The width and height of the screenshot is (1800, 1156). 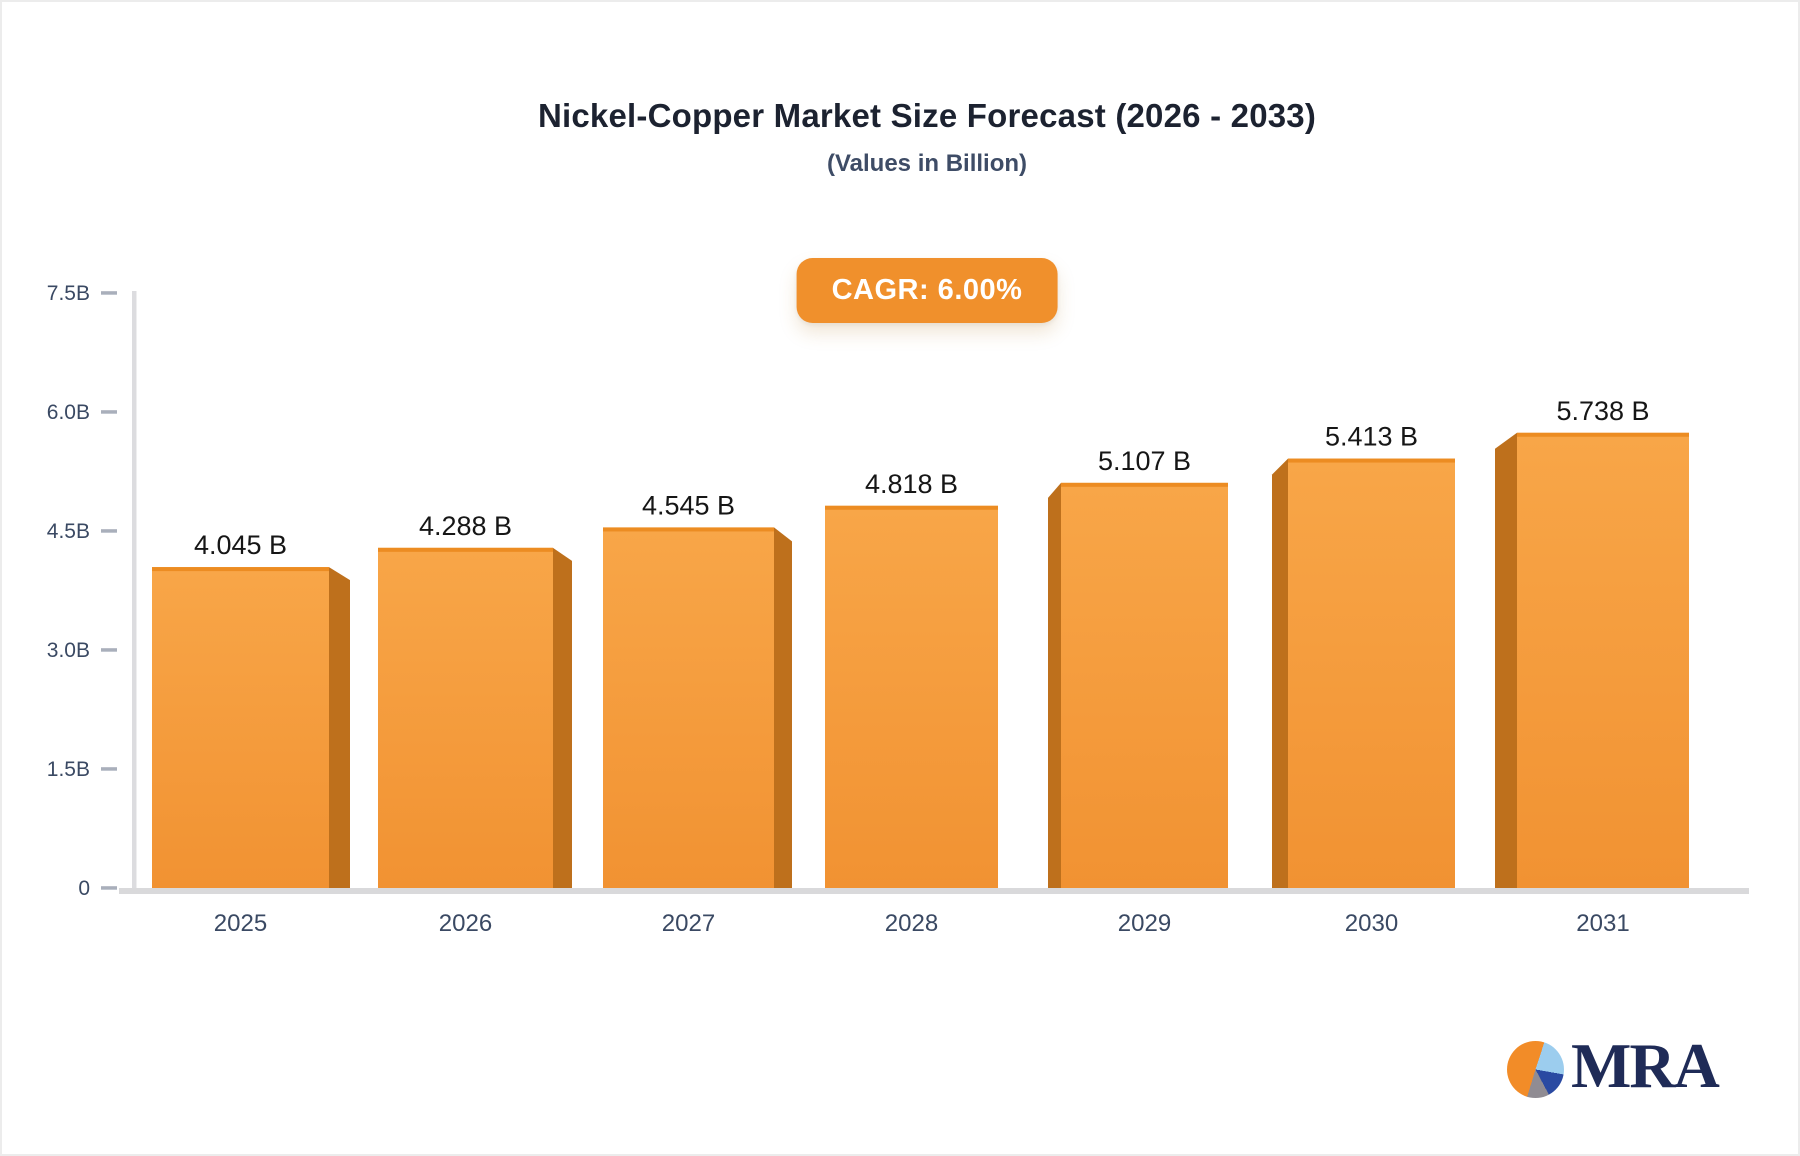 I want to click on y-axis-label: 0, so click(x=84, y=888).